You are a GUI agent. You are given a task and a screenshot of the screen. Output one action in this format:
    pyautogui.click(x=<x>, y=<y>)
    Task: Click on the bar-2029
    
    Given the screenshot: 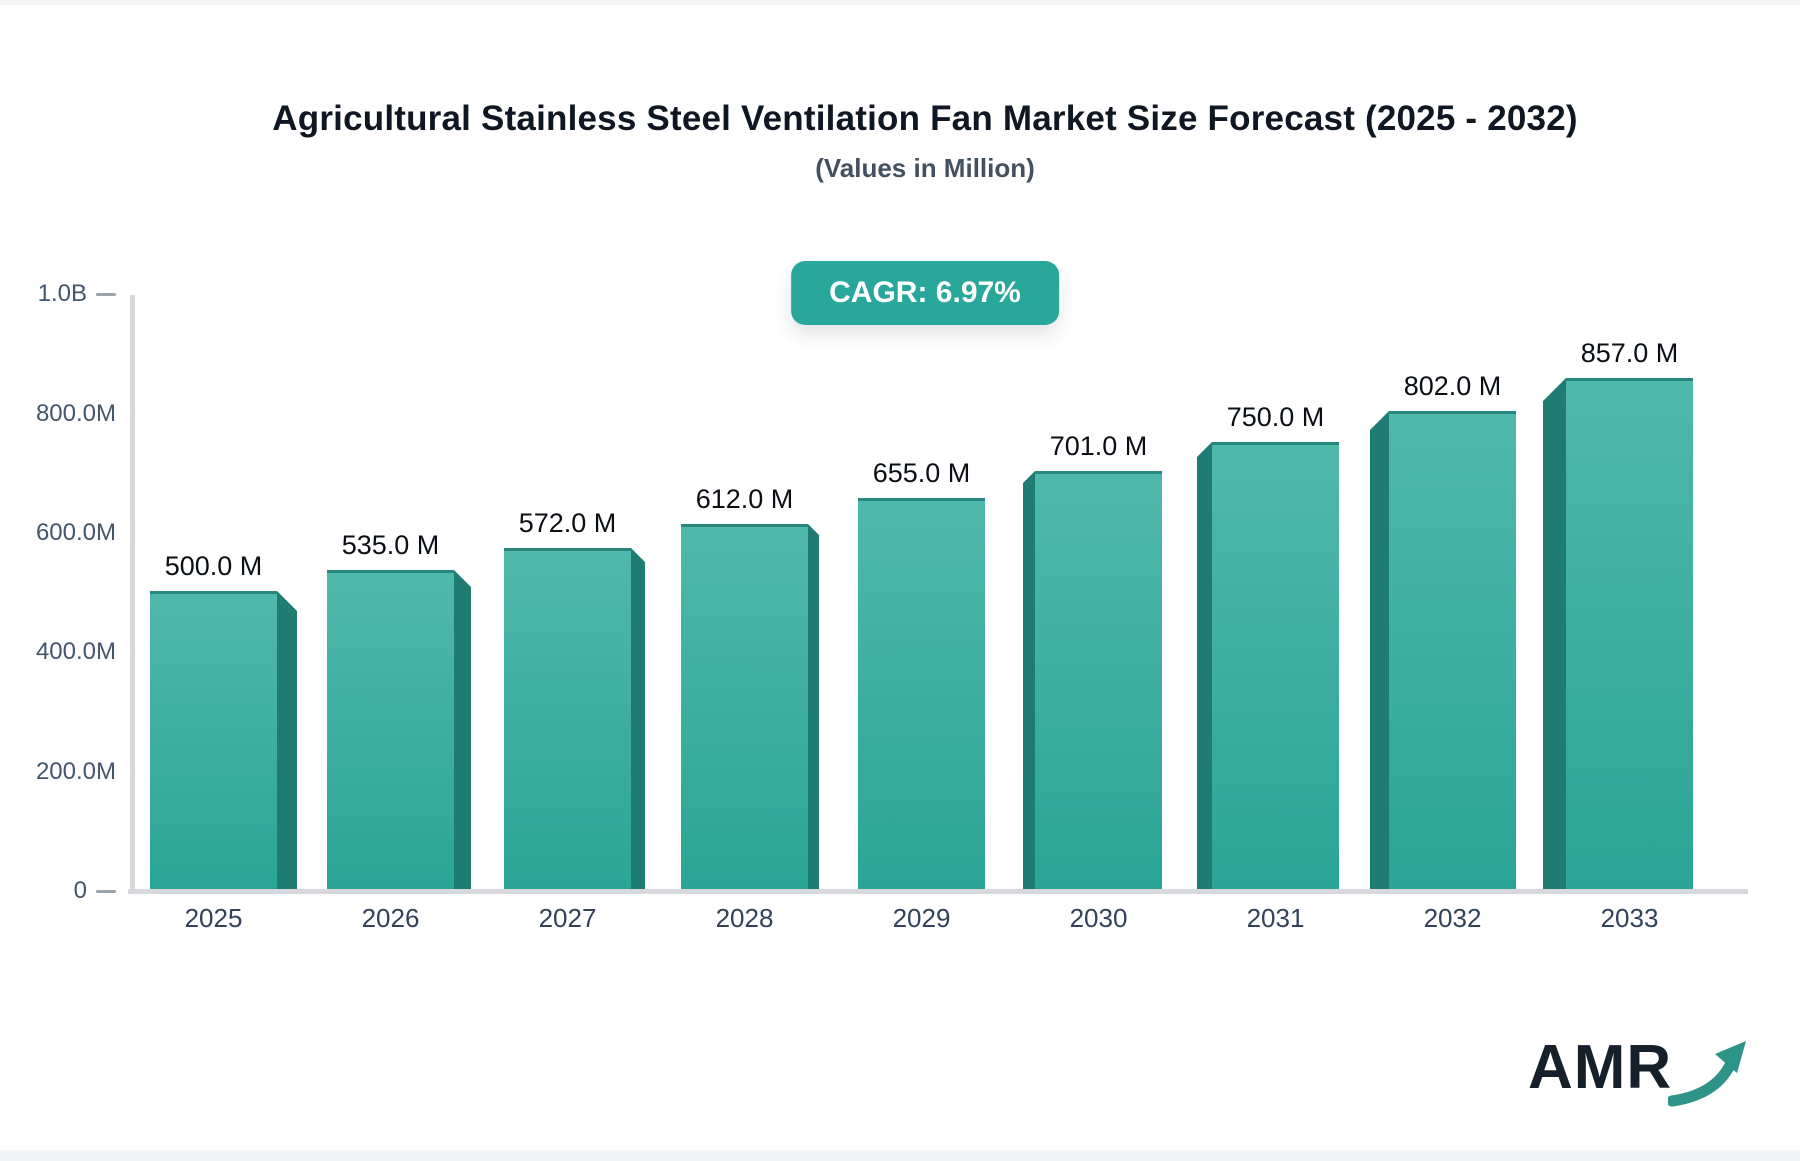 What is the action you would take?
    pyautogui.click(x=921, y=695)
    